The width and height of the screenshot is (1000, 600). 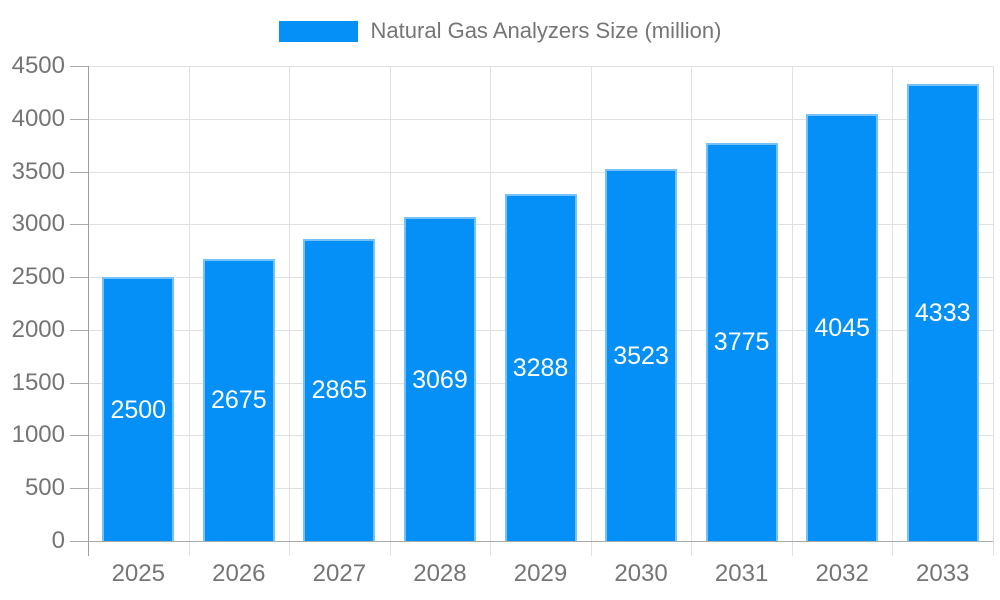 What do you see at coordinates (741, 573) in the screenshot?
I see `x-axis-tick-label: 2031` at bounding box center [741, 573].